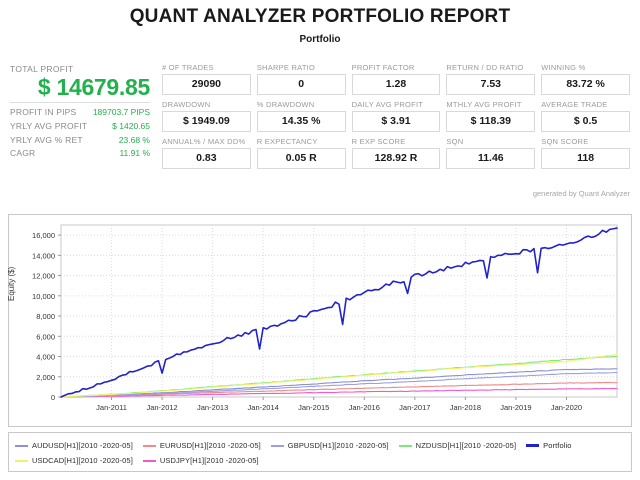 The height and width of the screenshot is (480, 640). I want to click on metric-value: 1.28, so click(396, 84).